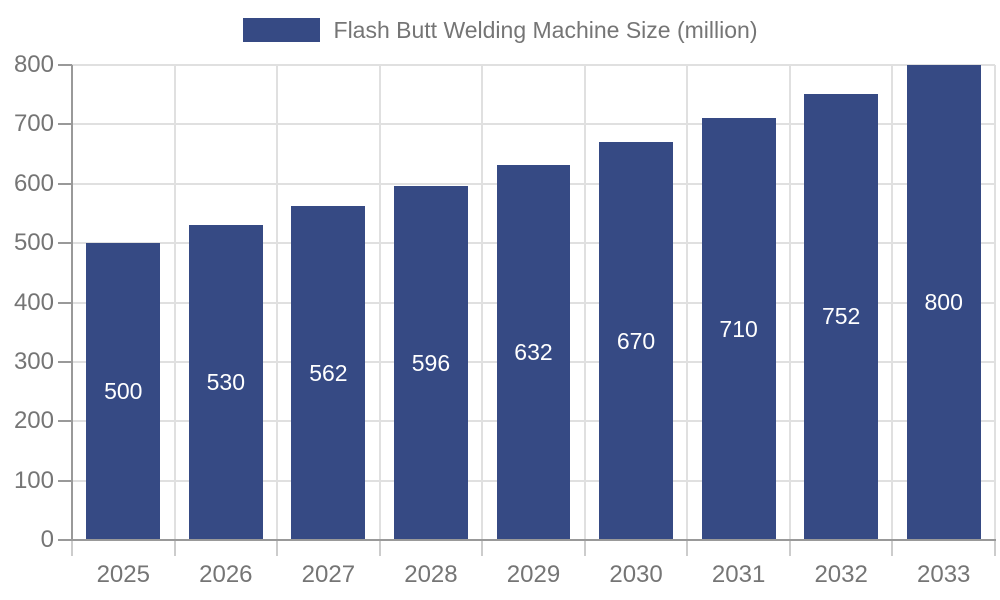  I want to click on y-axis-label: 600, so click(33, 183).